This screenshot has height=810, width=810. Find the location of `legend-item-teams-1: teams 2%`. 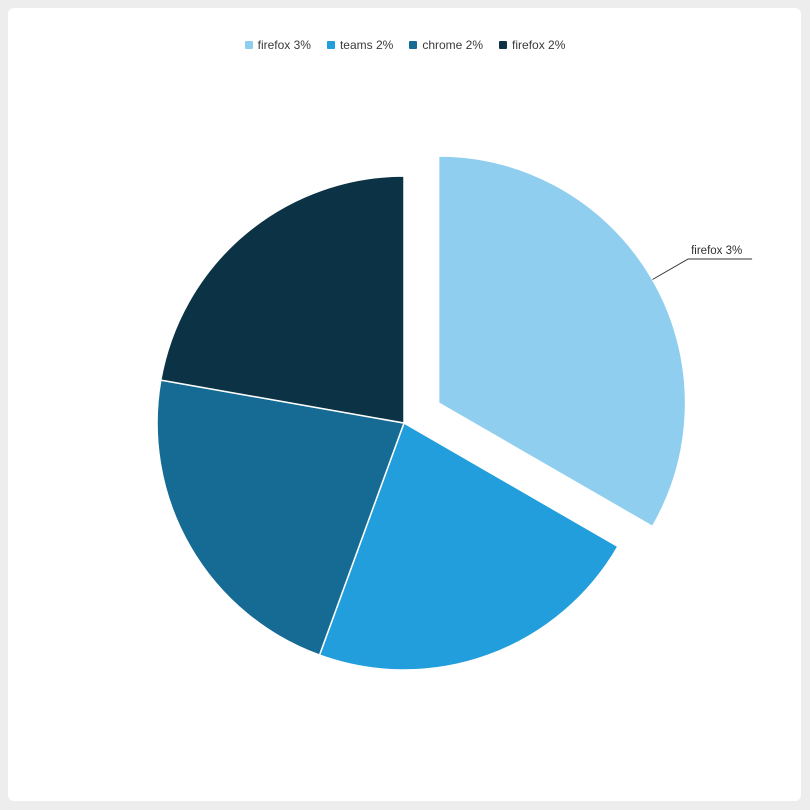

legend-item-teams-1: teams 2% is located at coordinates (360, 45).